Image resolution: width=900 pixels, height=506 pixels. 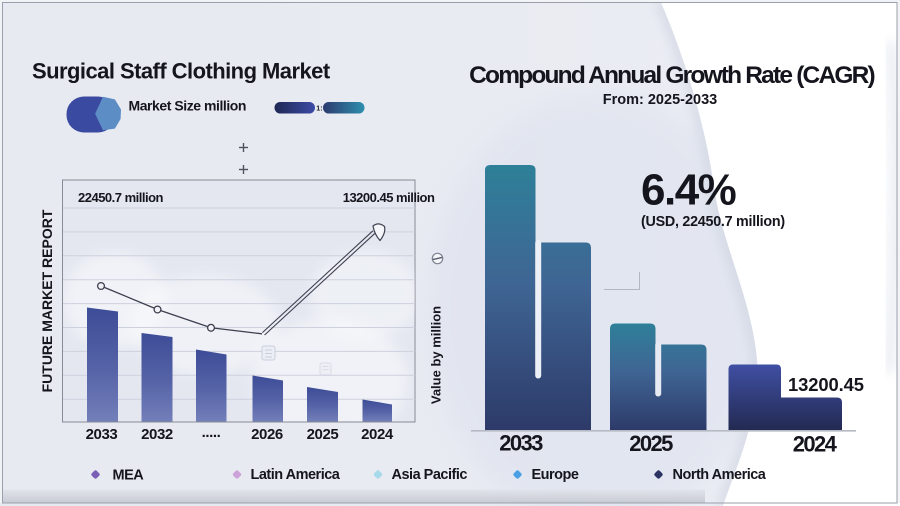 What do you see at coordinates (129, 476) in the screenshot?
I see `svg-text: MEA` at bounding box center [129, 476].